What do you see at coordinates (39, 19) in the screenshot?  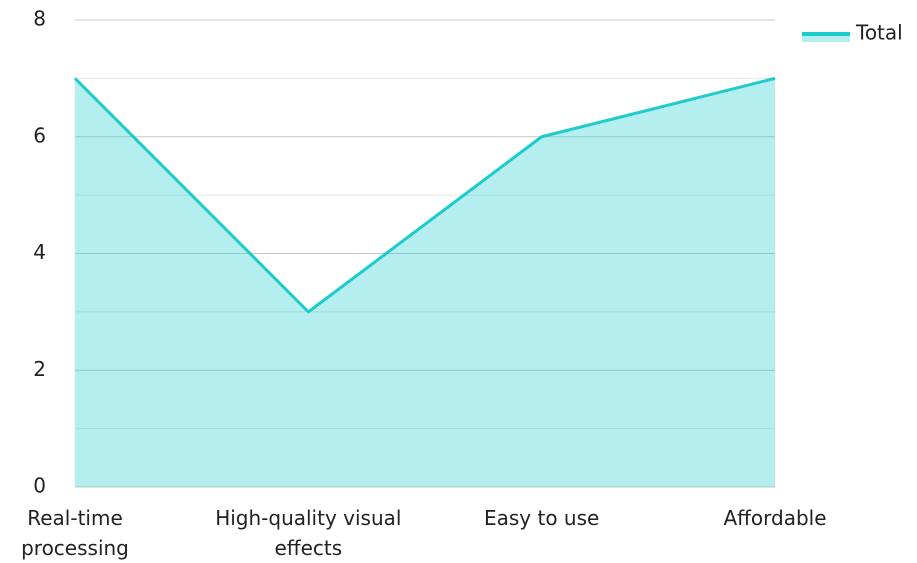 I see `y-tick-label: 8` at bounding box center [39, 19].